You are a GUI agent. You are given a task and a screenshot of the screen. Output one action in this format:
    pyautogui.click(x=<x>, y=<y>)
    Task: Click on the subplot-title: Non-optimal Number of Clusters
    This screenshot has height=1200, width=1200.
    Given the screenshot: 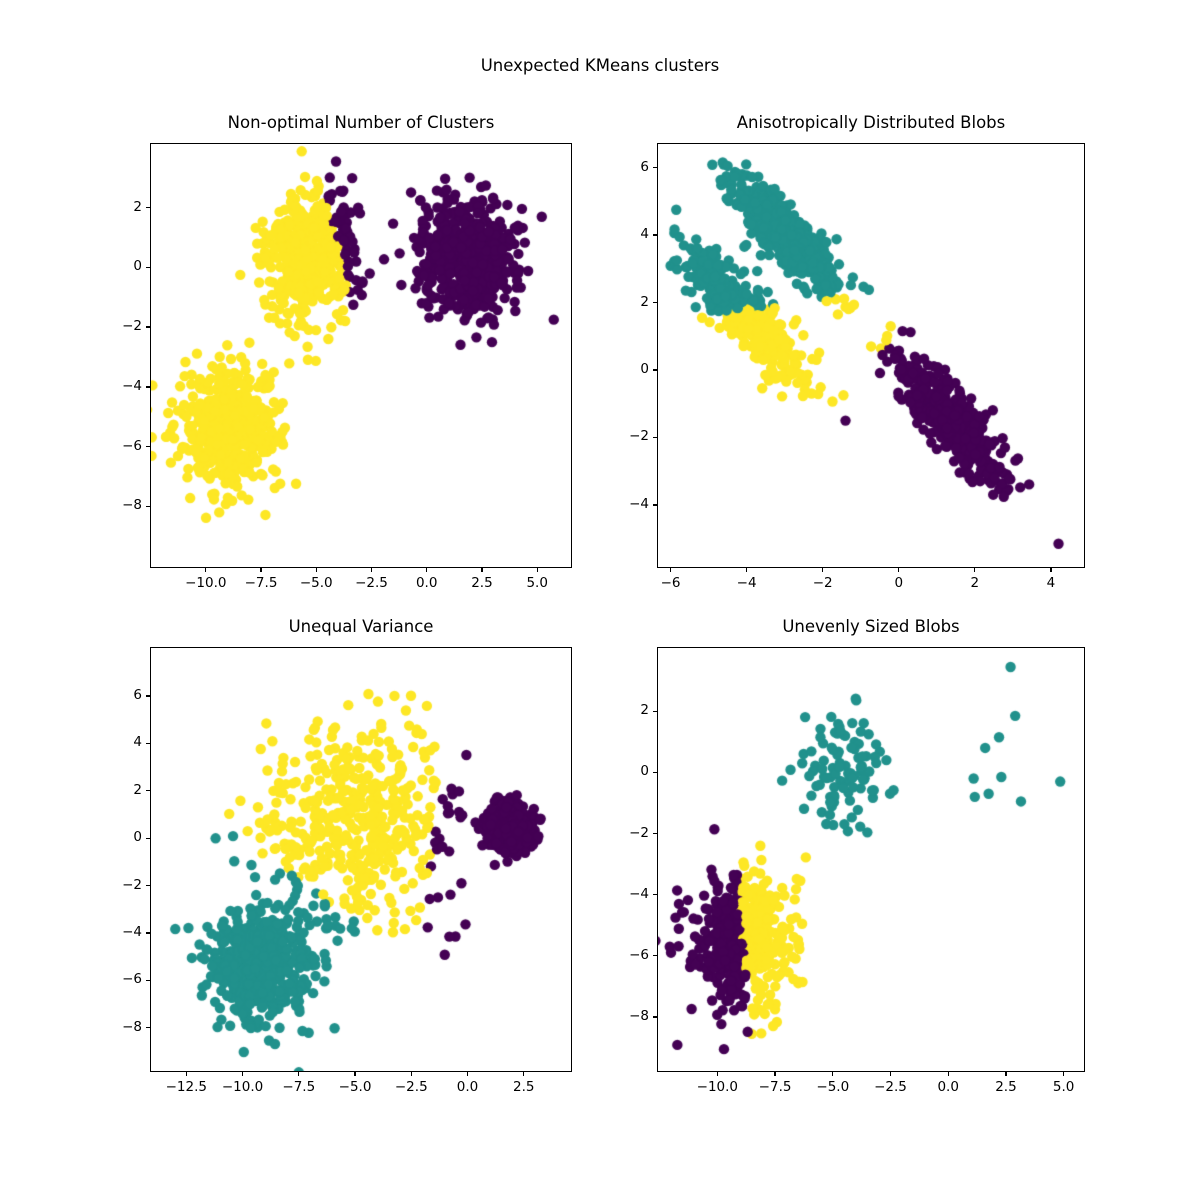 What is the action you would take?
    pyautogui.click(x=361, y=122)
    